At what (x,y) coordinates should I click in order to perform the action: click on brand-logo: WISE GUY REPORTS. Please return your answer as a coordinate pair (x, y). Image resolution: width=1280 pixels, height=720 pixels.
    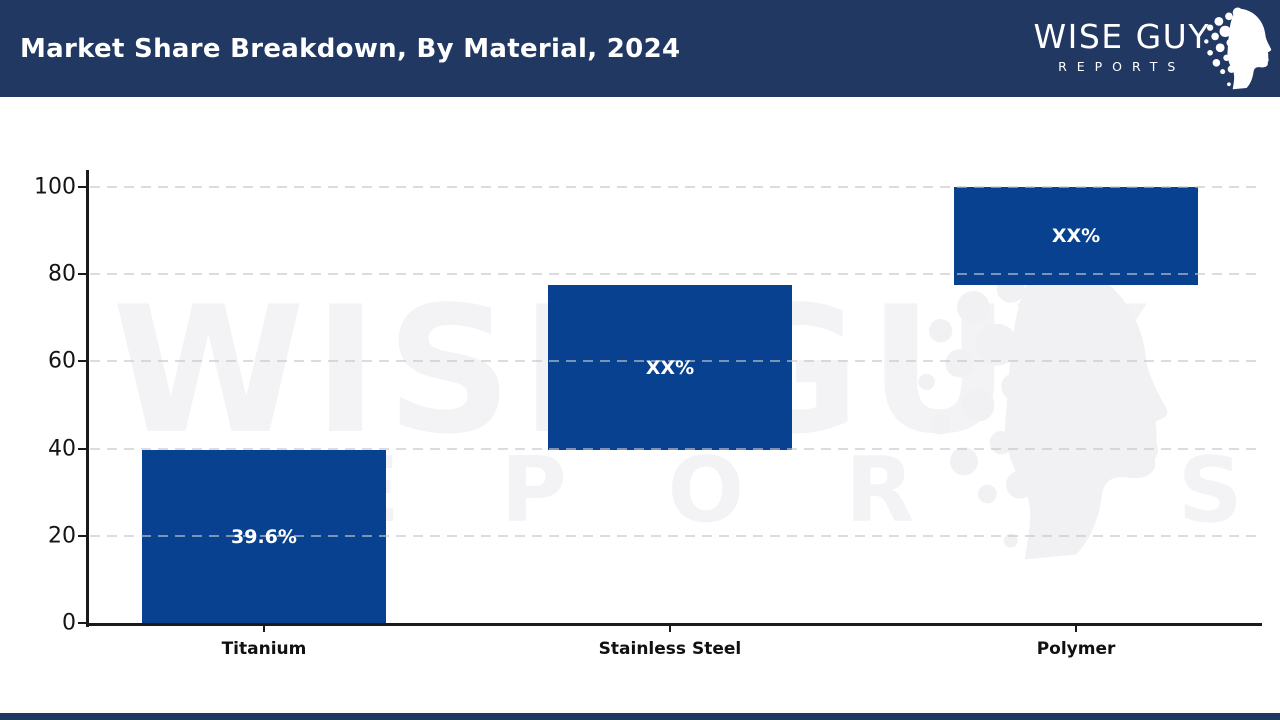
    Looking at the image, I should click on (1147, 48).